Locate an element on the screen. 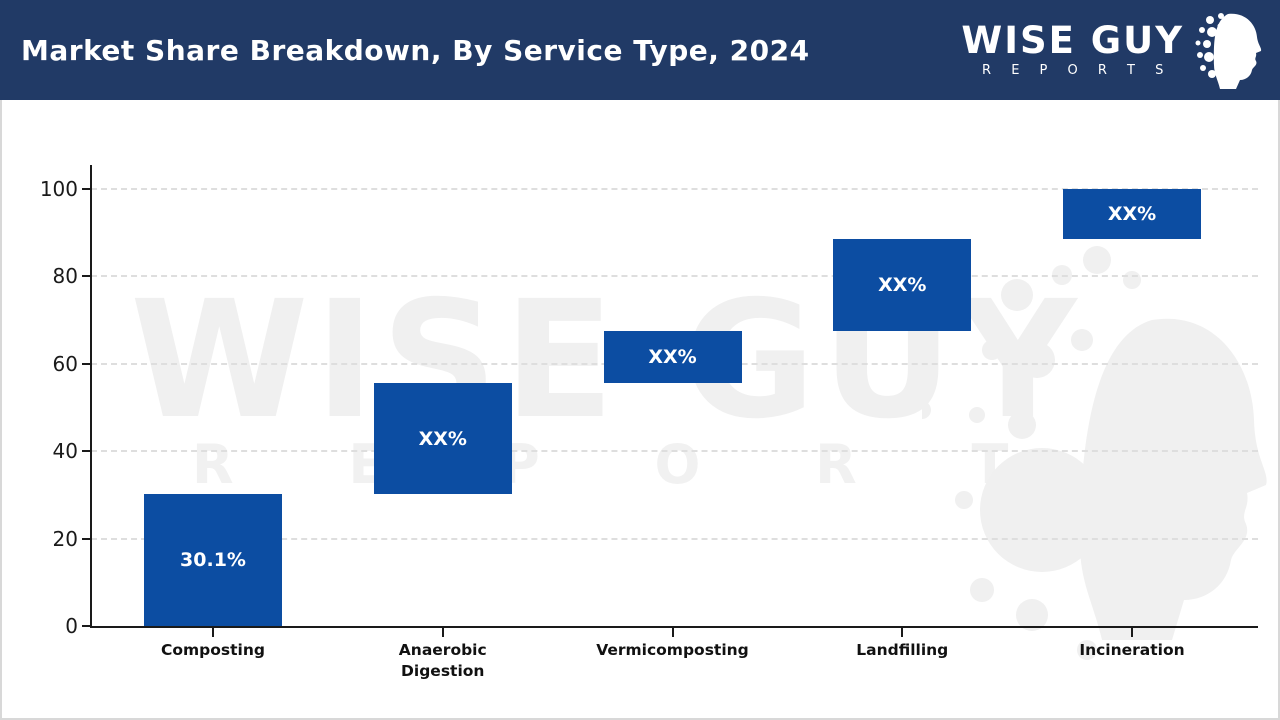 This screenshot has width=1280, height=720. y-axis is located at coordinates (91, 396).